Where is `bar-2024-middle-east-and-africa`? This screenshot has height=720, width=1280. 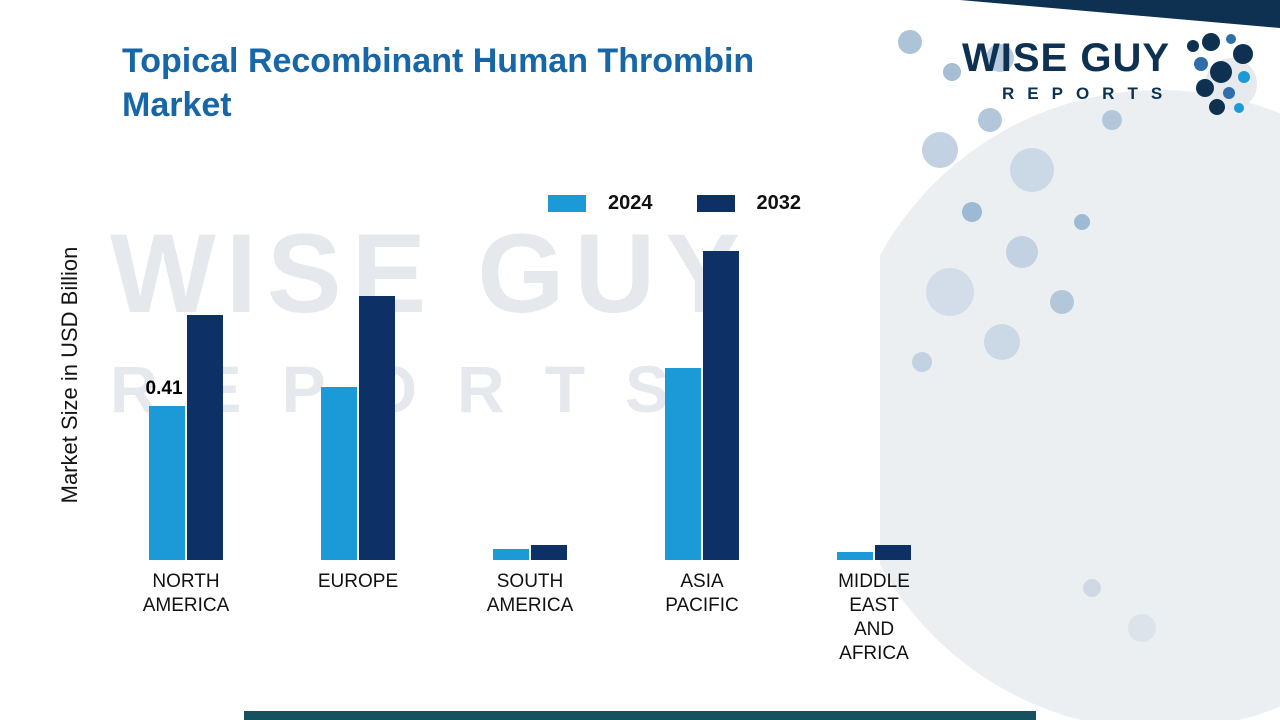 bar-2024-middle-east-and-africa is located at coordinates (855, 556).